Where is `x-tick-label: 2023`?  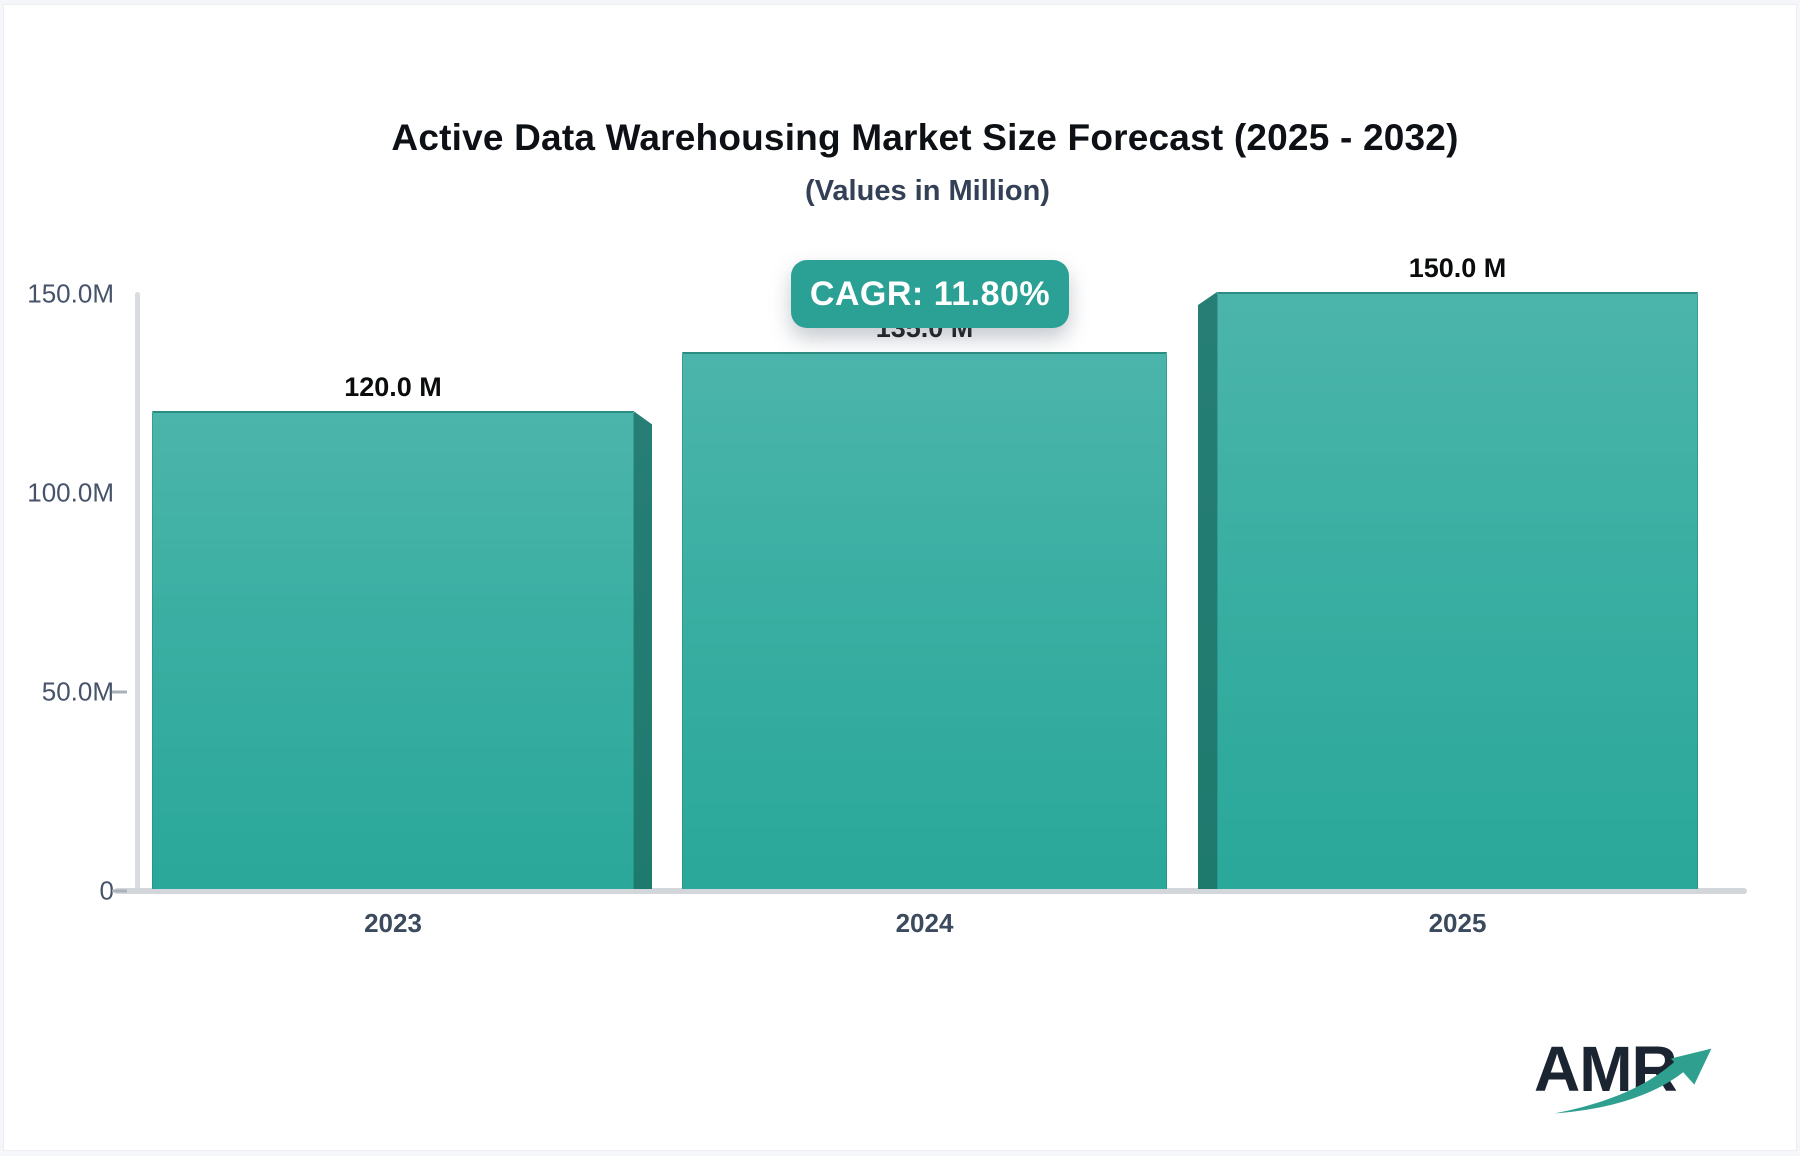
x-tick-label: 2023 is located at coordinates (393, 923).